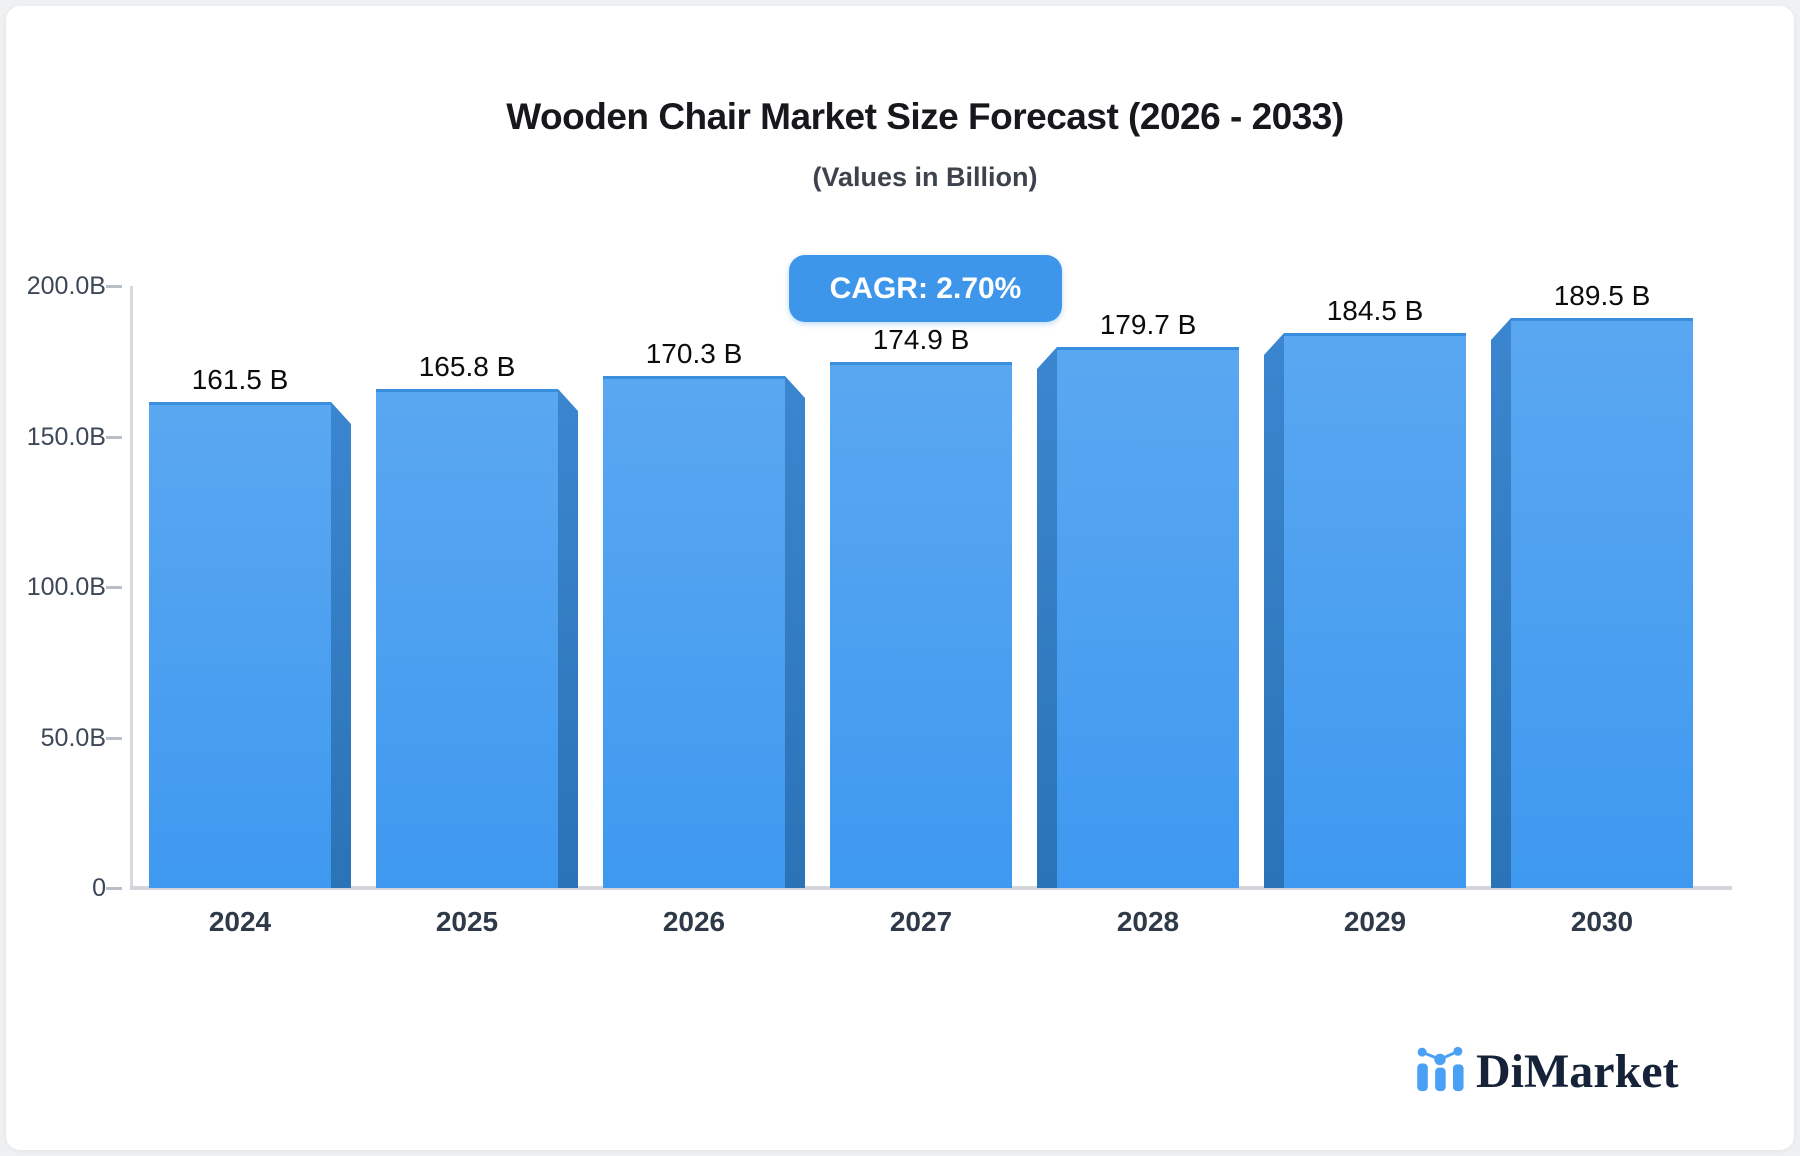 The height and width of the screenshot is (1156, 1800). I want to click on bar-2029, so click(1375, 610).